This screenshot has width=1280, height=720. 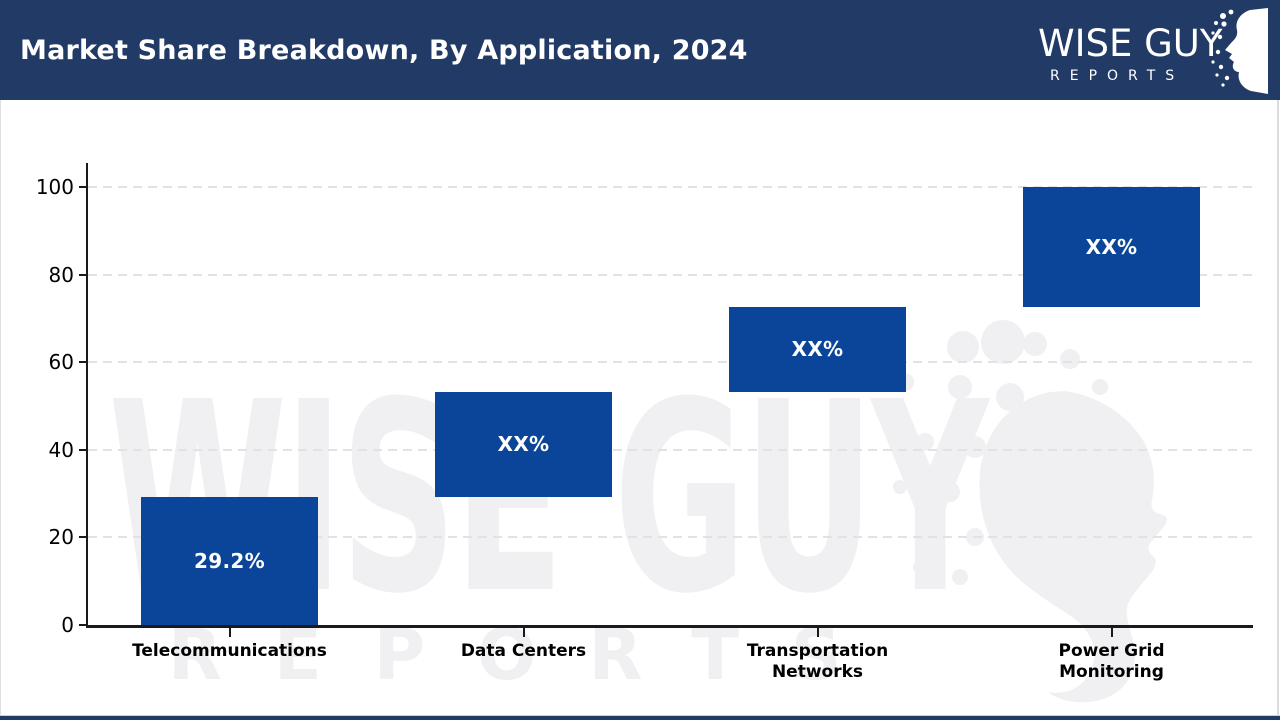 What do you see at coordinates (61, 274) in the screenshot?
I see `y-tick-label-80: 80` at bounding box center [61, 274].